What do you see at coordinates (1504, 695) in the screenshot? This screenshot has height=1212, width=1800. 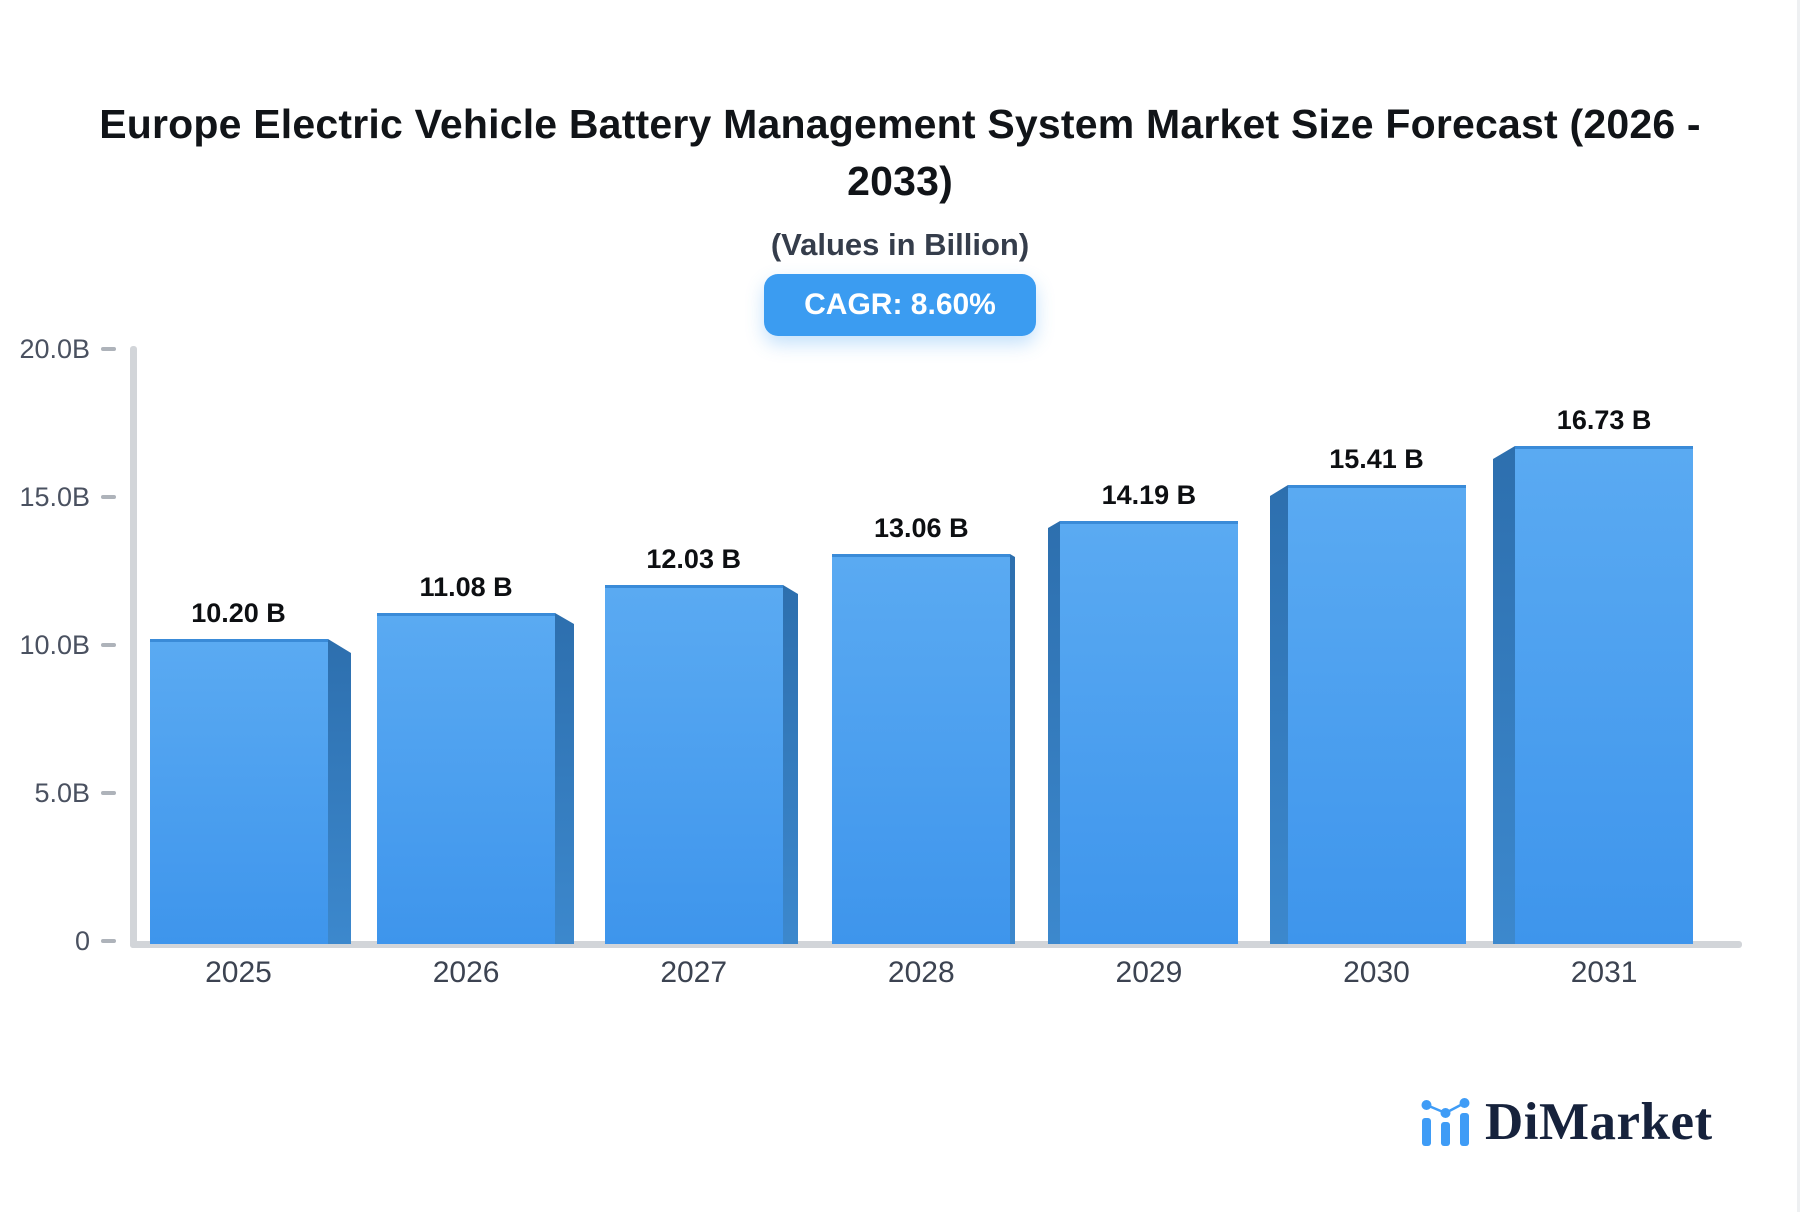 I see `bar-side-2031` at bounding box center [1504, 695].